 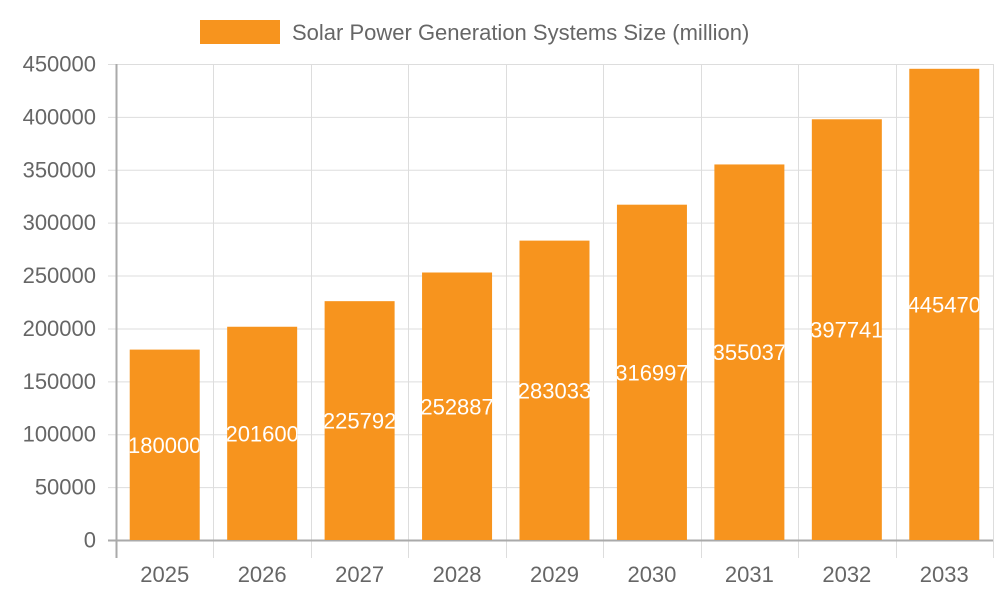 I want to click on x-tick-label: 2027, so click(x=359, y=574).